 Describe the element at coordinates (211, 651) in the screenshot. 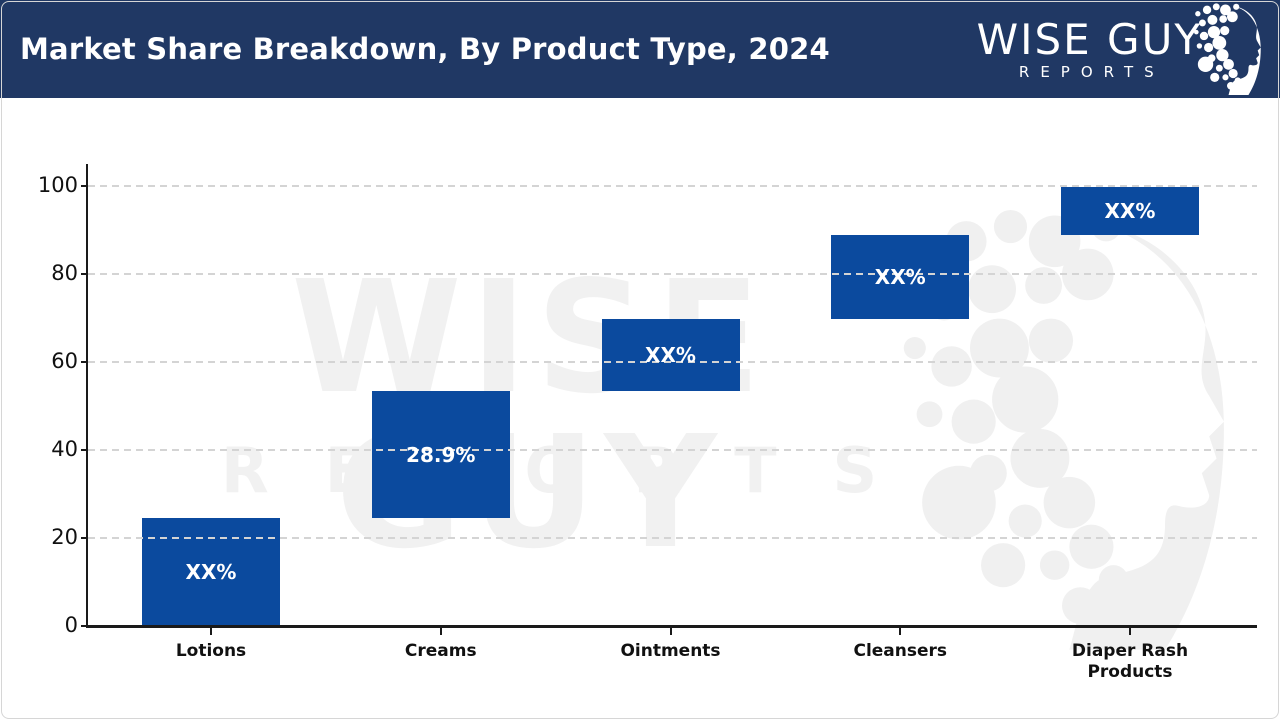

I see `x-tick-label: Lotions` at that location.